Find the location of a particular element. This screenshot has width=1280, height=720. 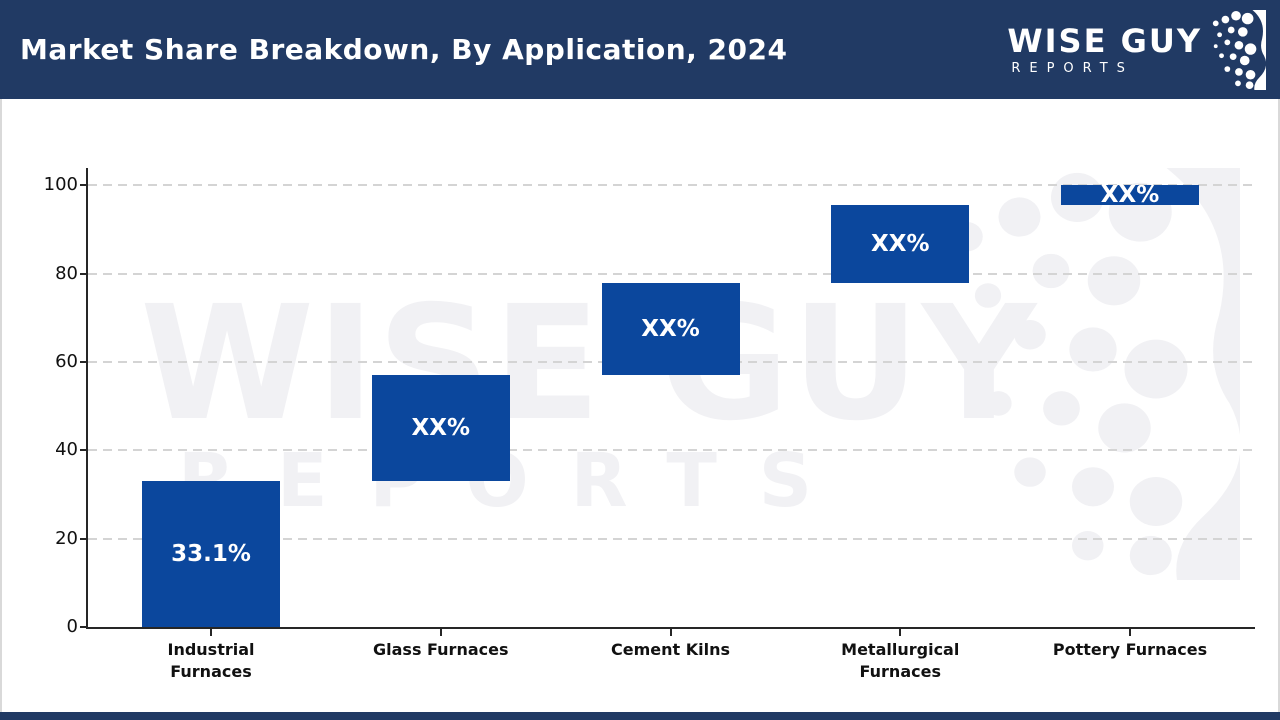

y-tick-label: 60 is located at coordinates (66, 362).